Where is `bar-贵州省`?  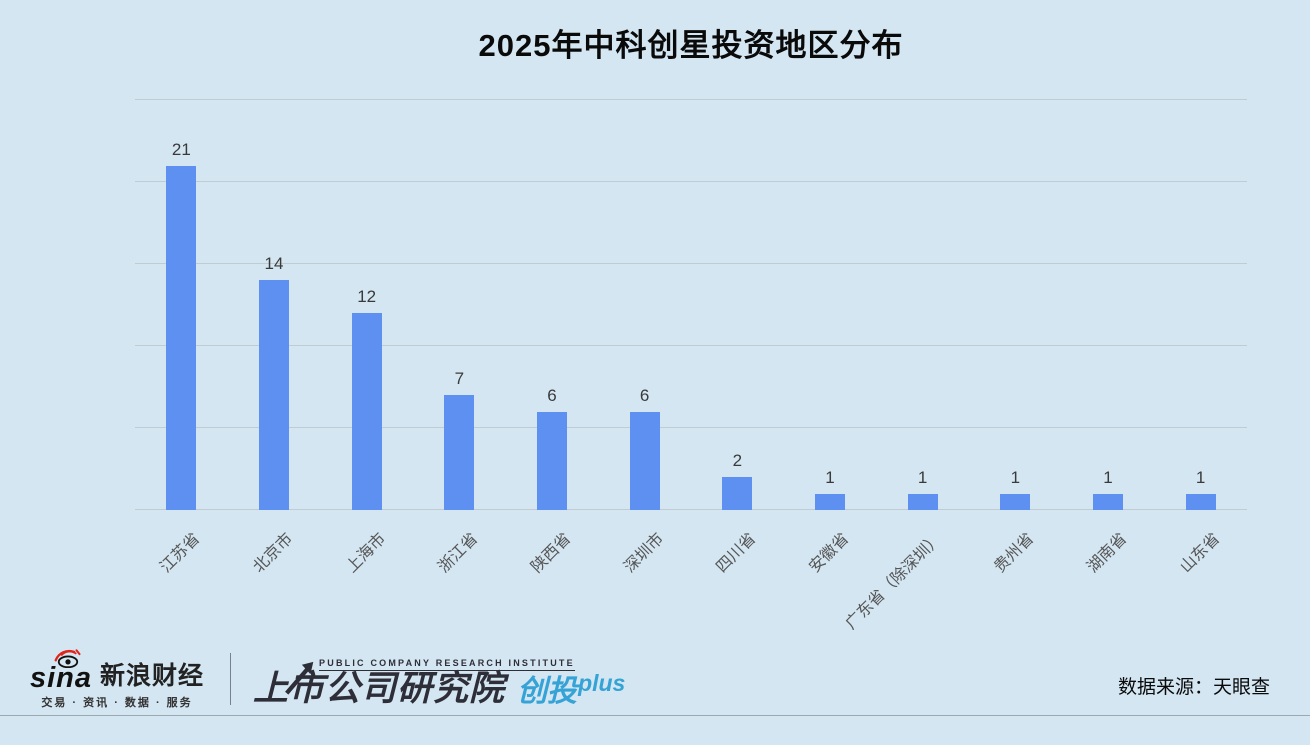
bar-贵州省 is located at coordinates (1015, 501).